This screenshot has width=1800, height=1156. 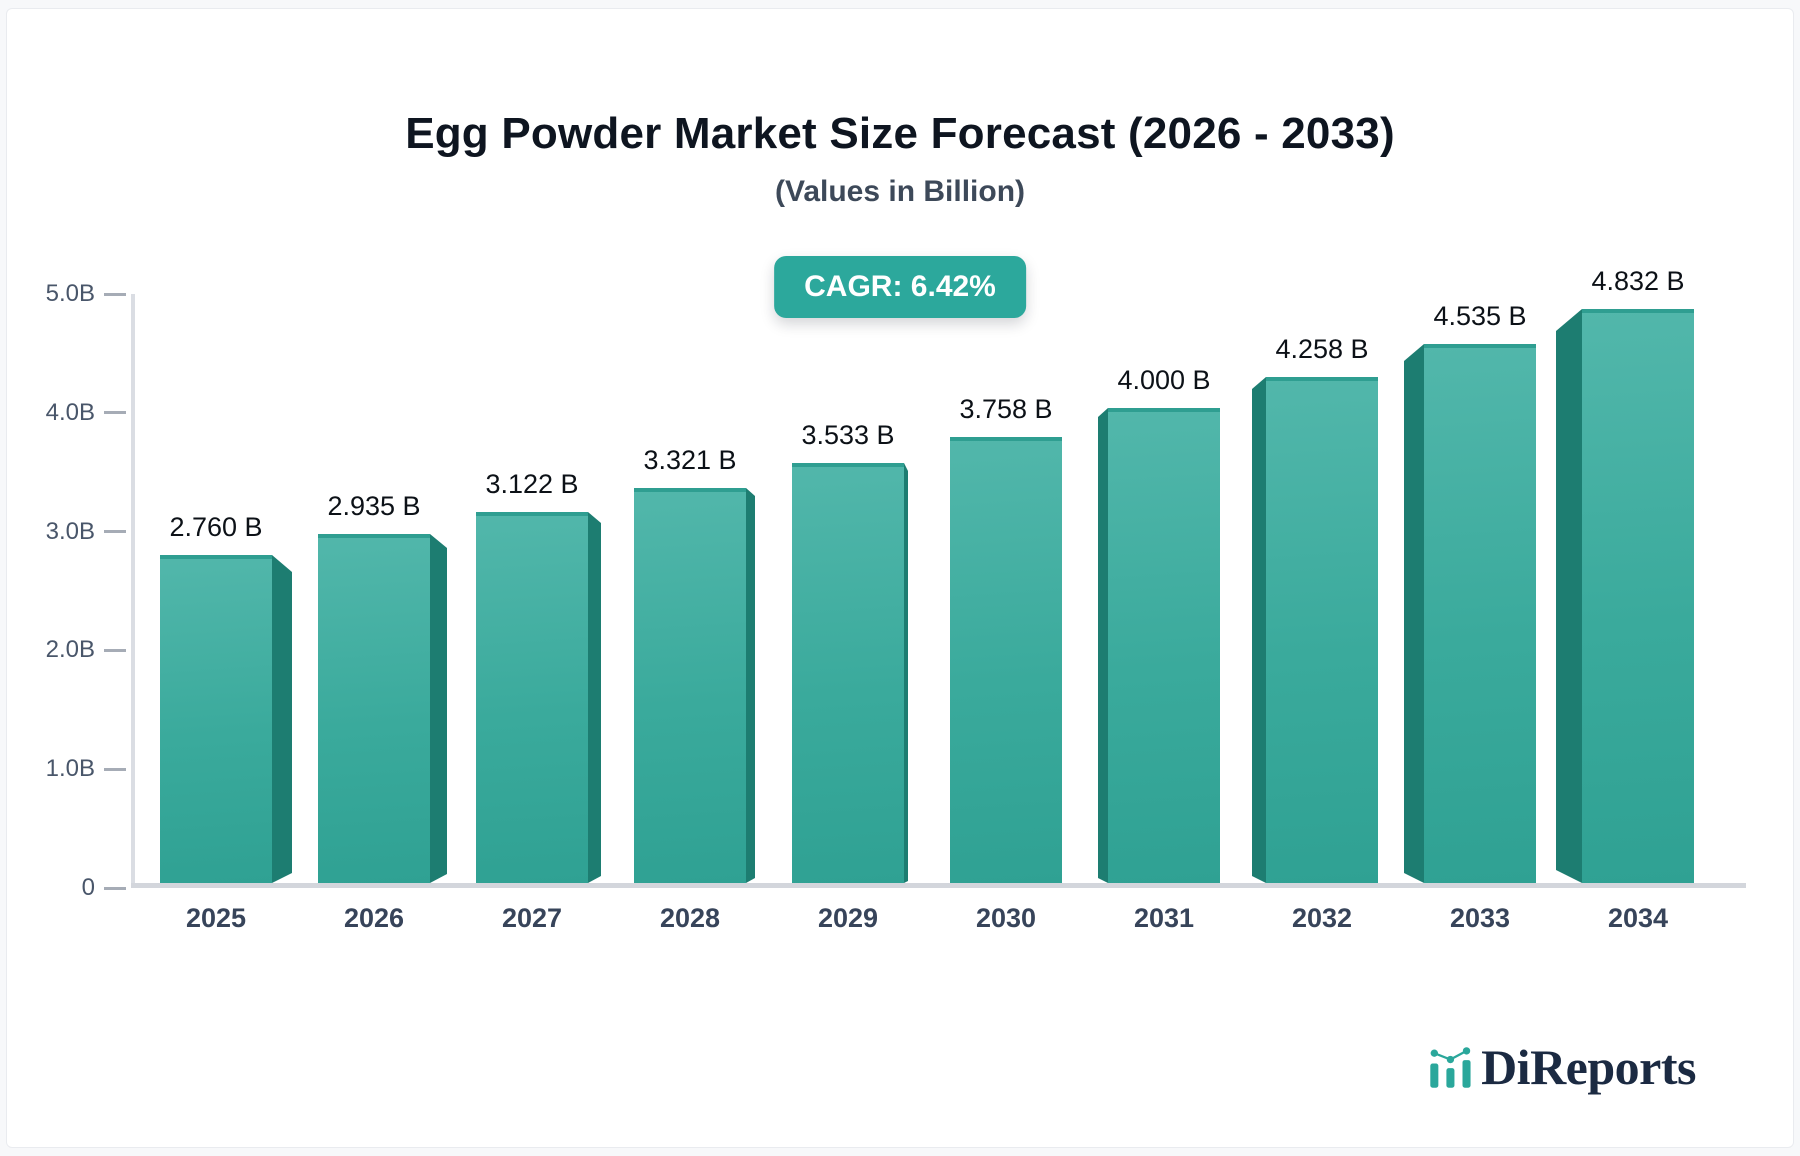 What do you see at coordinates (1164, 918) in the screenshot?
I see `x-tick-label-2031: 2031` at bounding box center [1164, 918].